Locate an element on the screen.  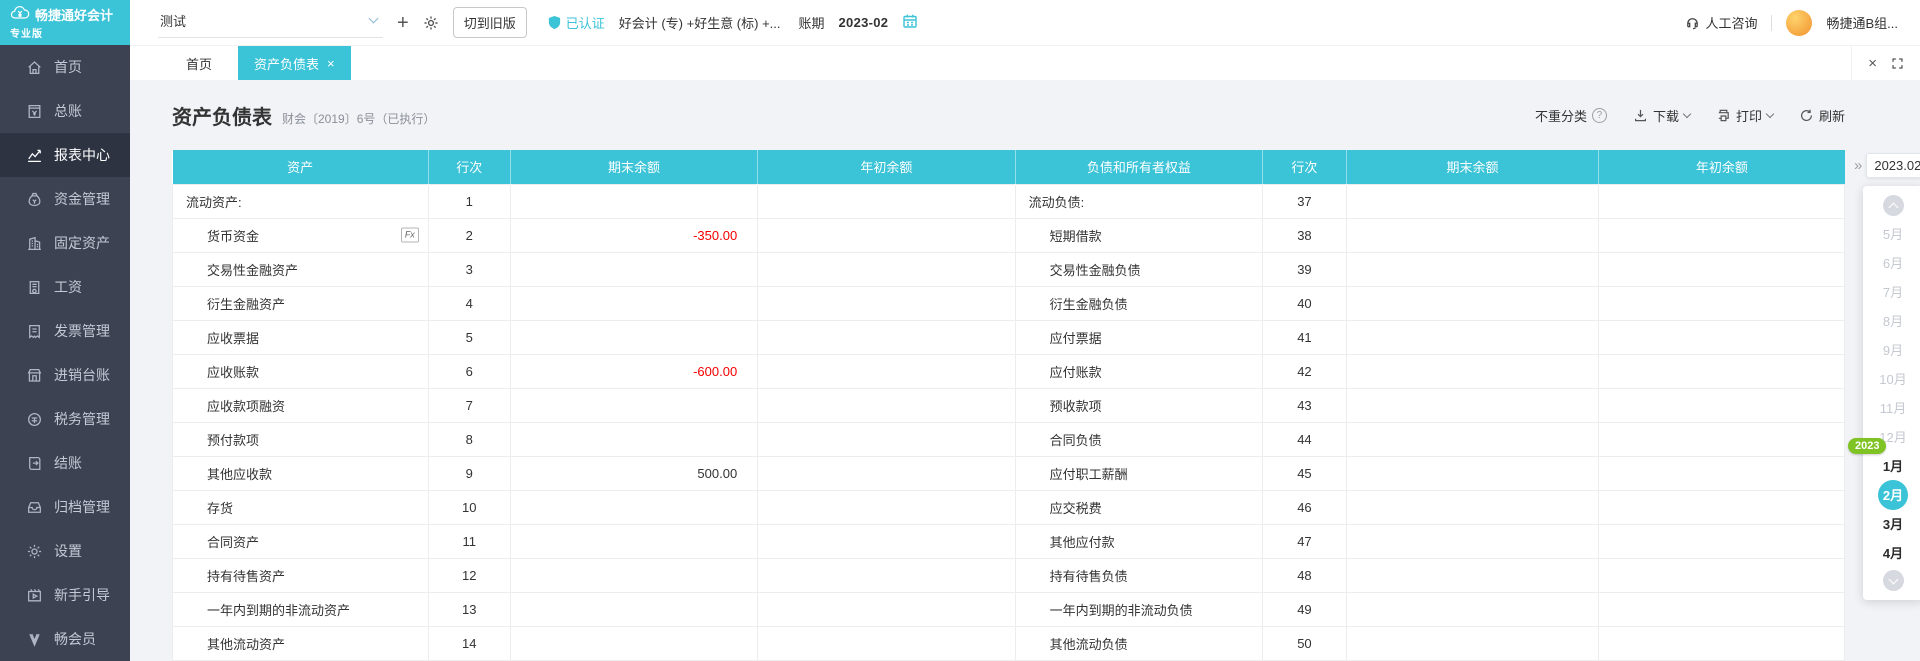
month-item-5月: 5月 is located at coordinates (1891, 233).